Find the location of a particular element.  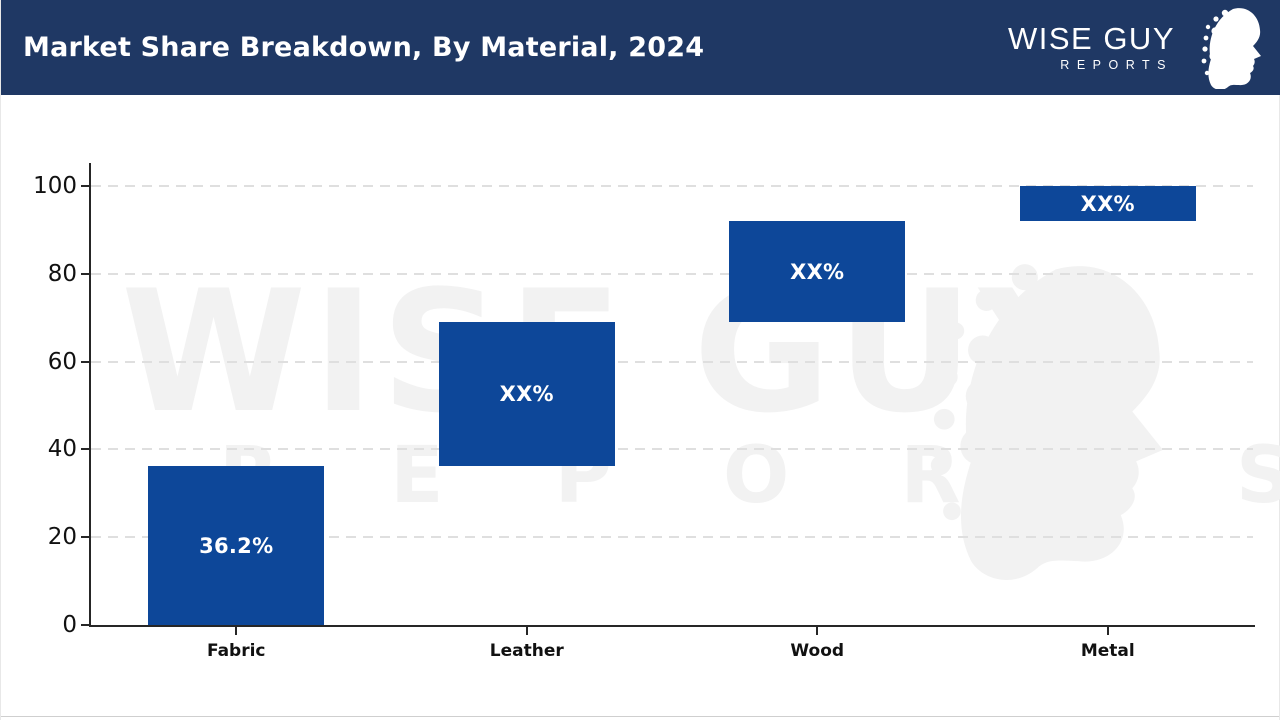

y-axis-spine is located at coordinates (90, 395).